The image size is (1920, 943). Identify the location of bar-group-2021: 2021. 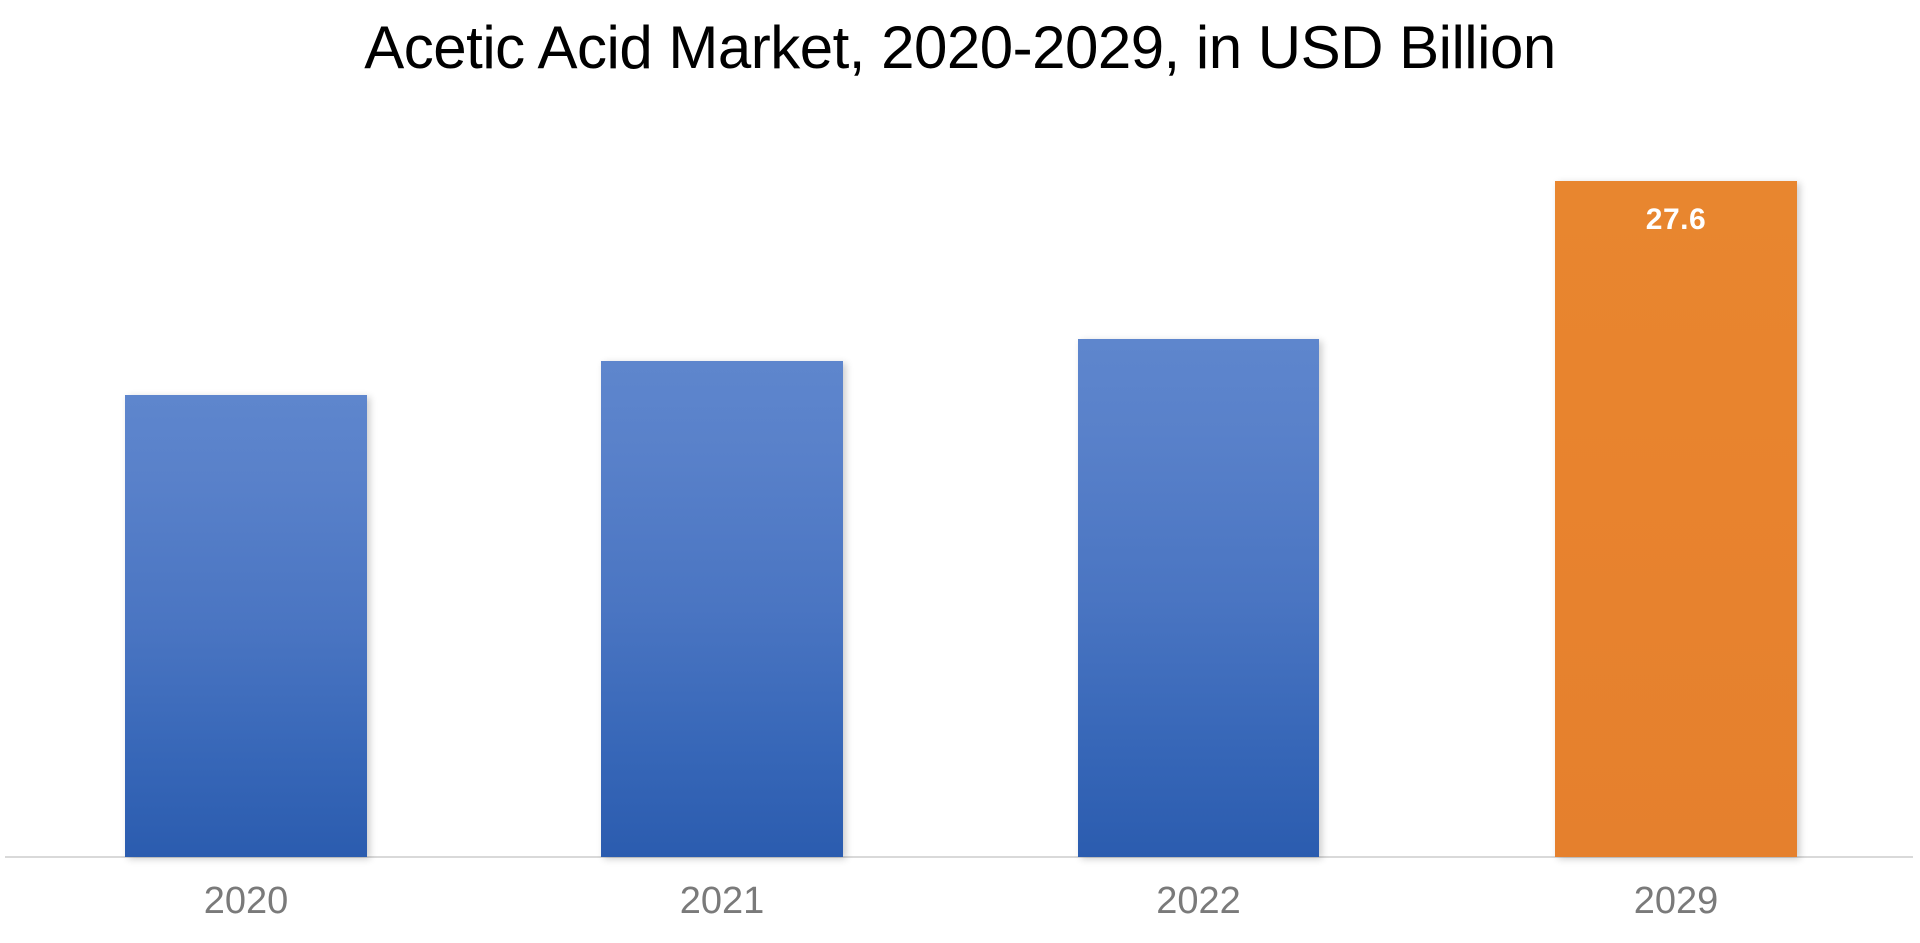
(722, 471).